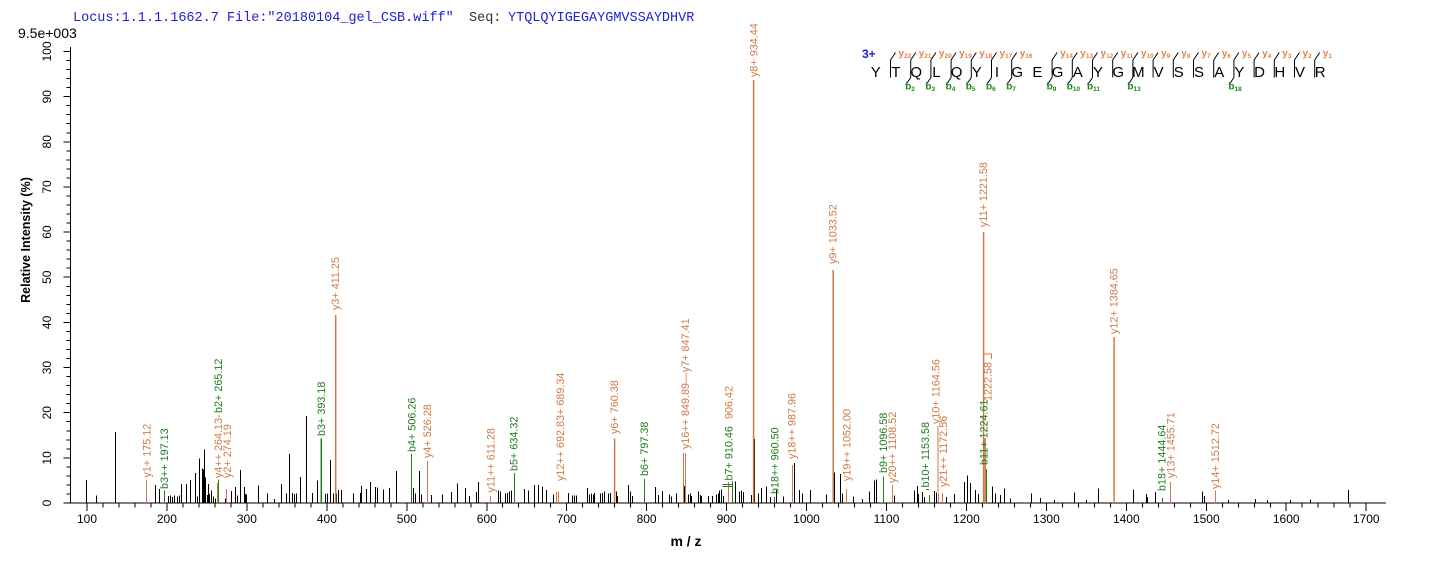 The image size is (1436, 567). Describe the element at coordinates (951, 88) in the screenshot. I see `svg-text: b4` at that location.